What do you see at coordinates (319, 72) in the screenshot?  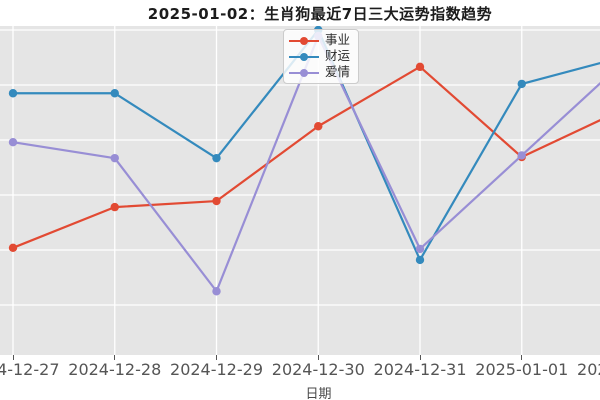 I see `legend-item-2: 爱情` at bounding box center [319, 72].